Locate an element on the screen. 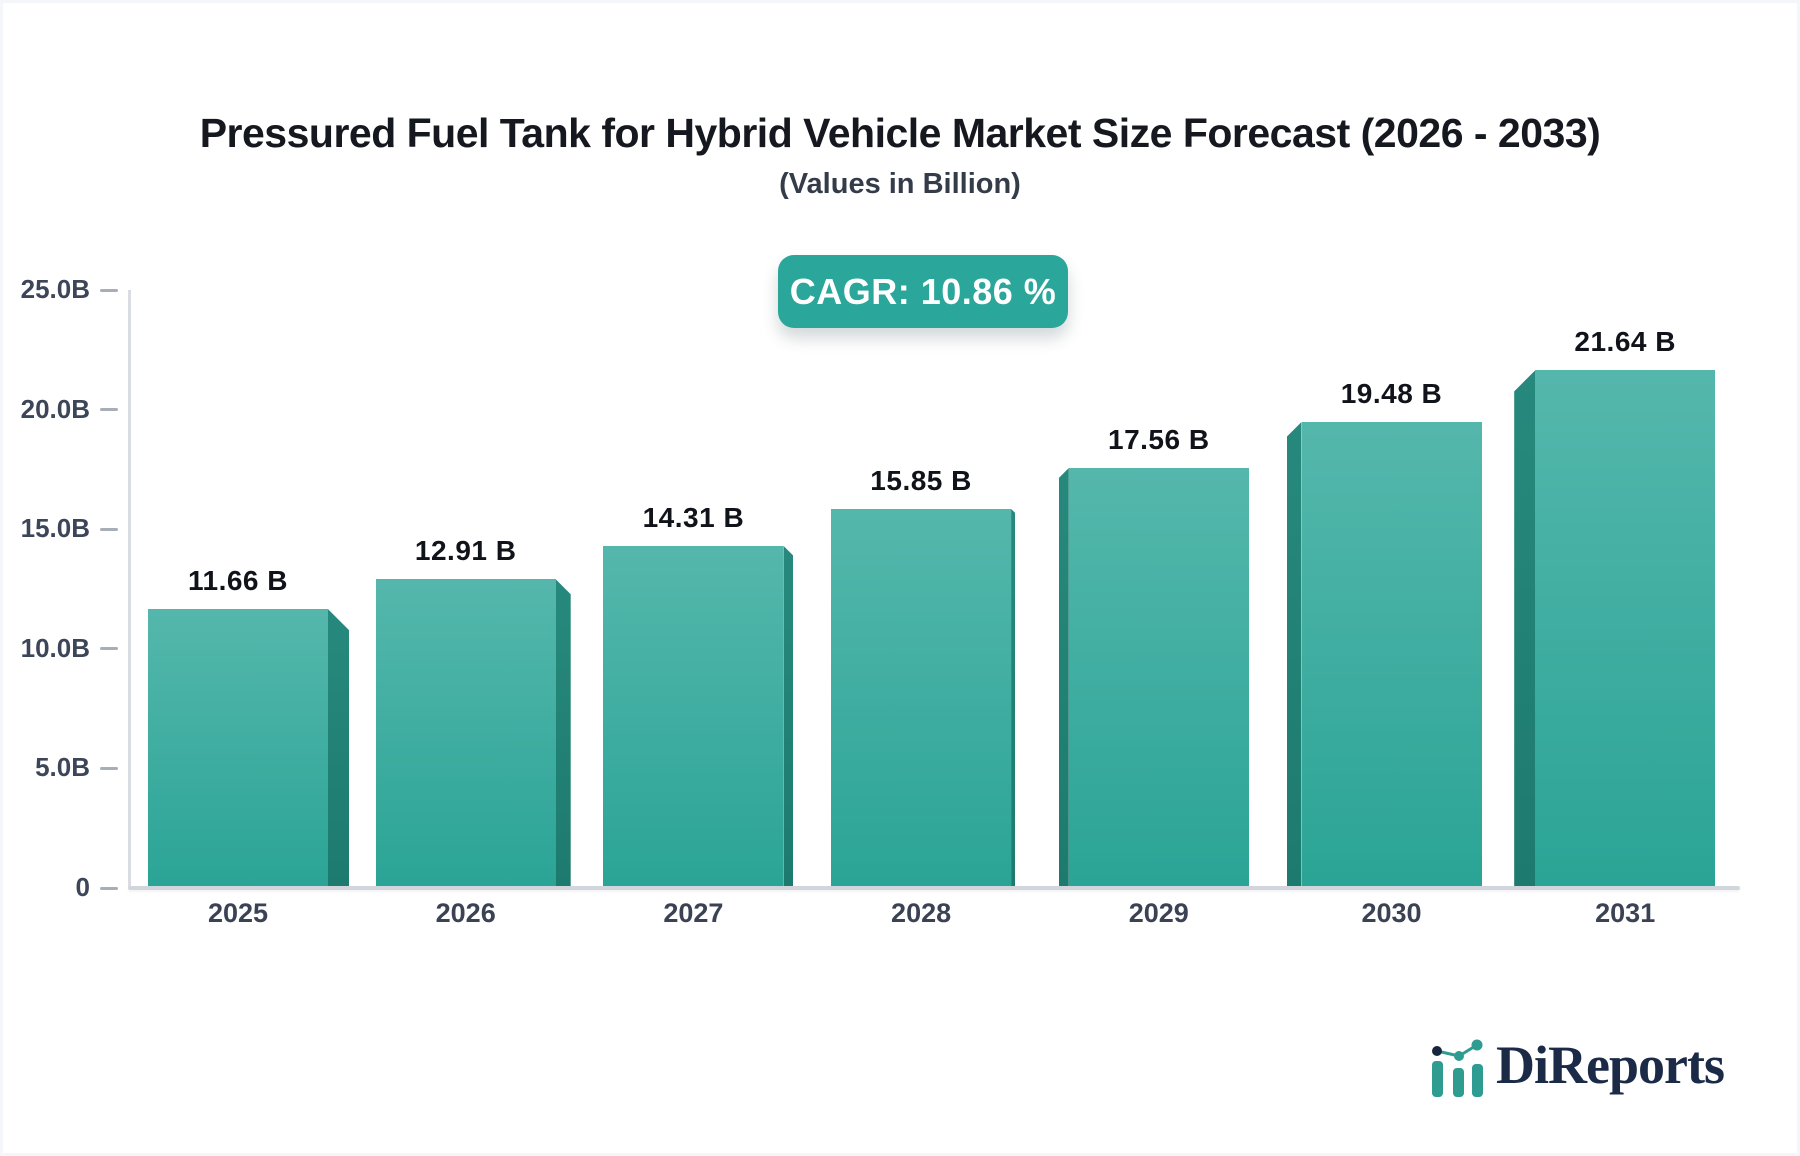  bar-value-label: 15.85 B is located at coordinates (921, 480).